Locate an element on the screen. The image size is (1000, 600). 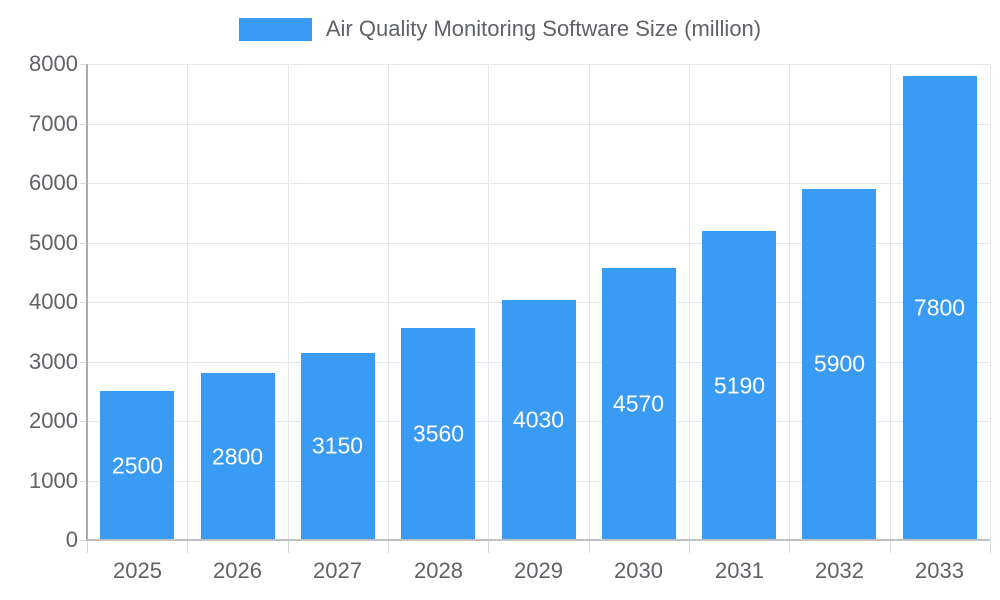
x-axis-tick-label: 2026 is located at coordinates (237, 570).